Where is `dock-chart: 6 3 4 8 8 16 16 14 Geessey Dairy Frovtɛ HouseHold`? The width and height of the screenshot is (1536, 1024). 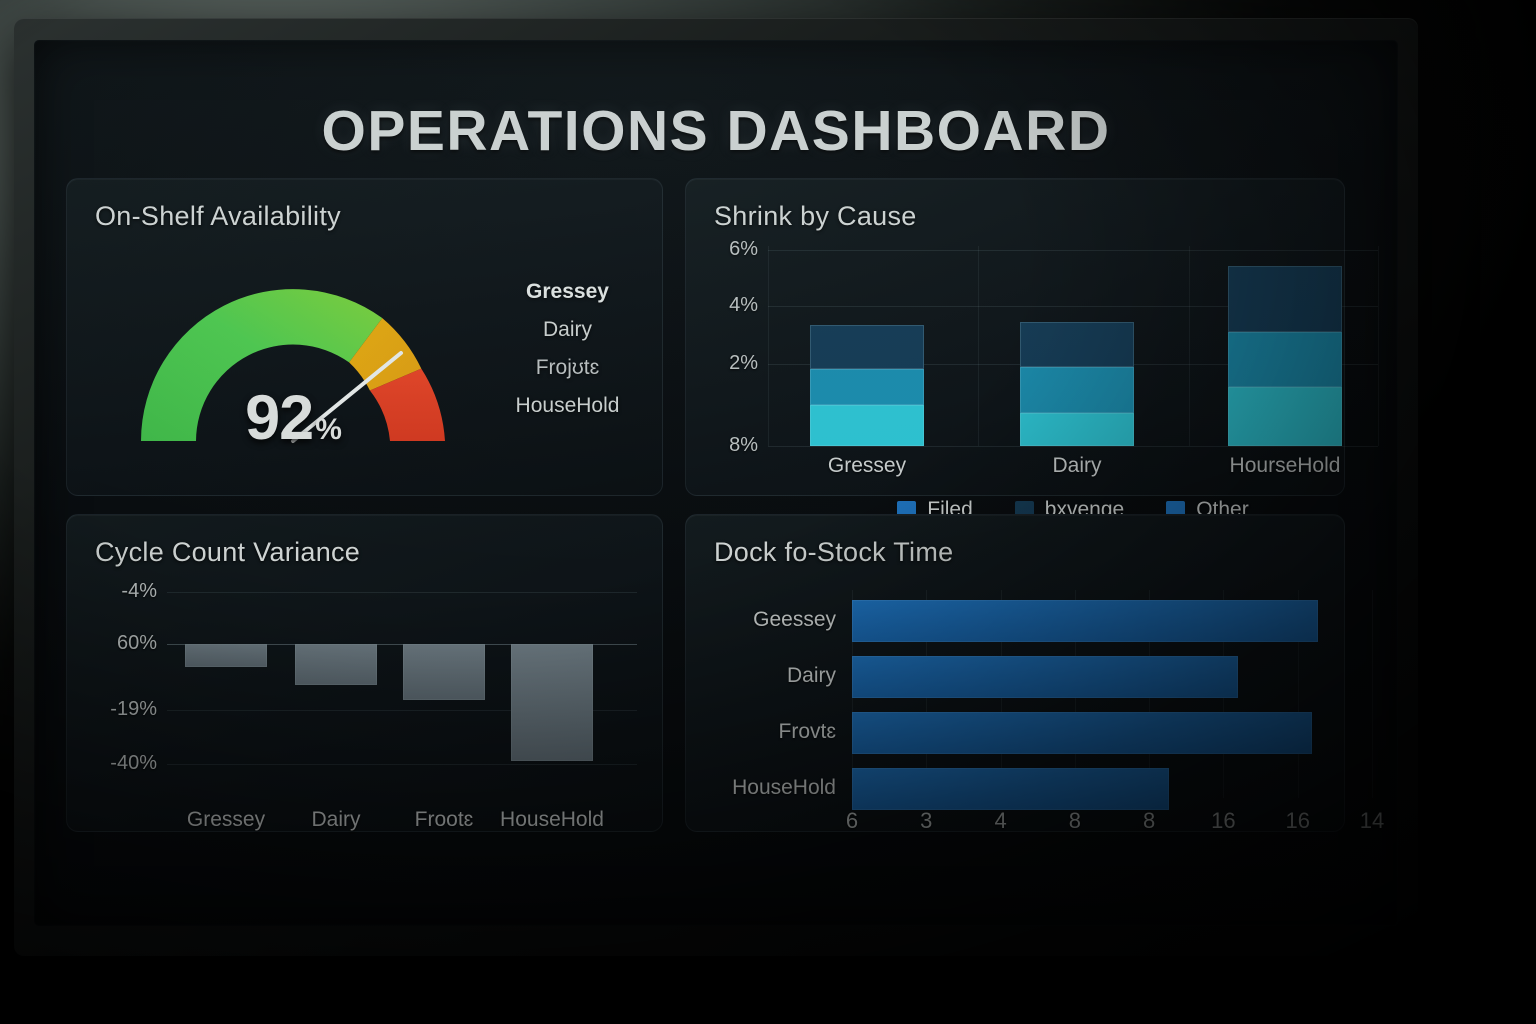 dock-chart: 6 3 4 8 8 16 16 14 Geessey Dairy Frovtɛ HouseHold is located at coordinates (1049, 711).